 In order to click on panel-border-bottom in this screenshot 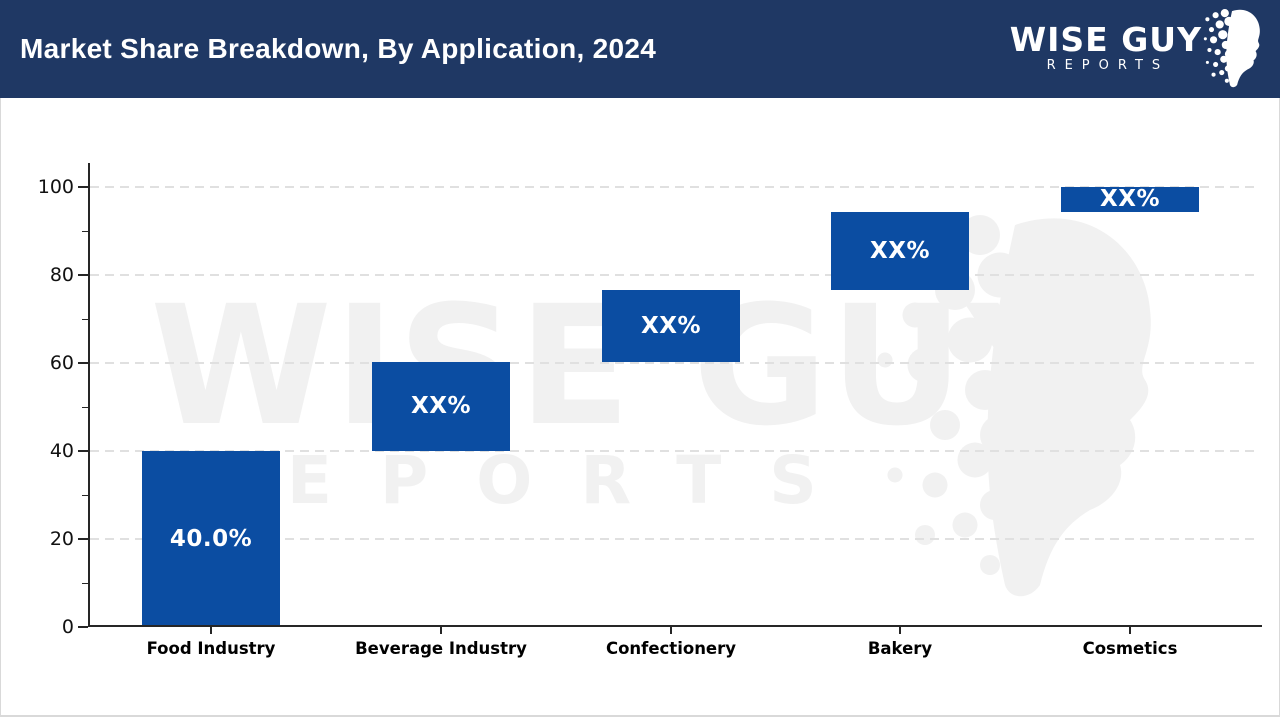, I will do `click(640, 716)`.